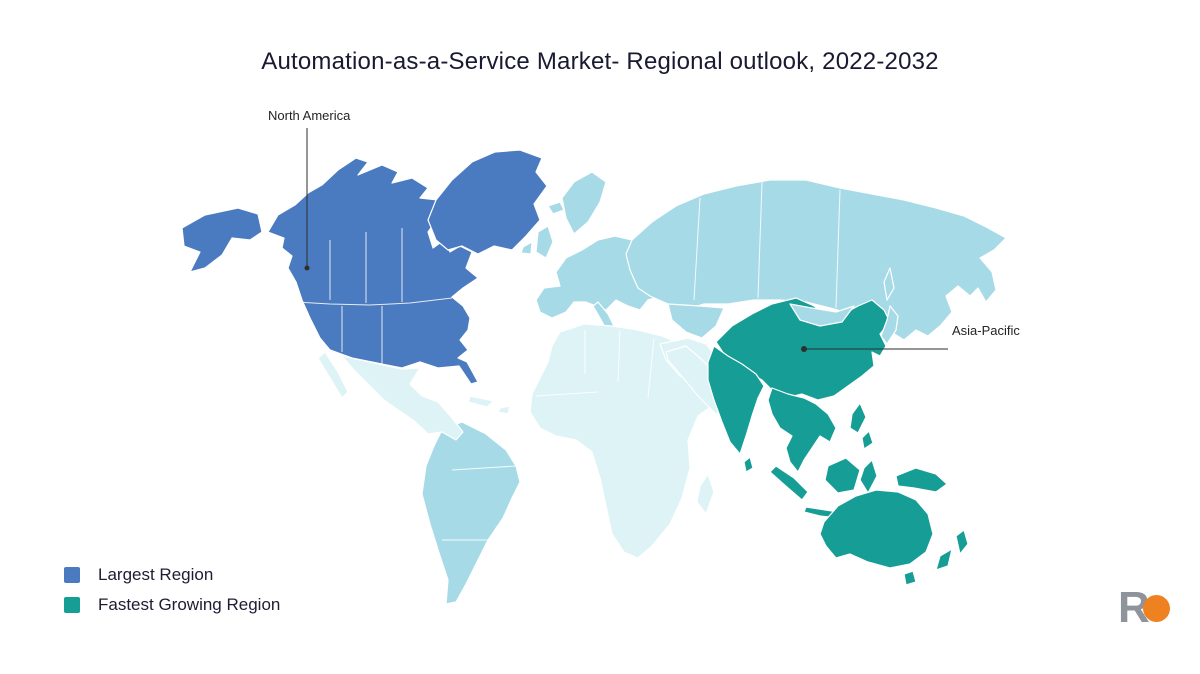 The width and height of the screenshot is (1200, 674). I want to click on region-ireland, so click(526, 248).